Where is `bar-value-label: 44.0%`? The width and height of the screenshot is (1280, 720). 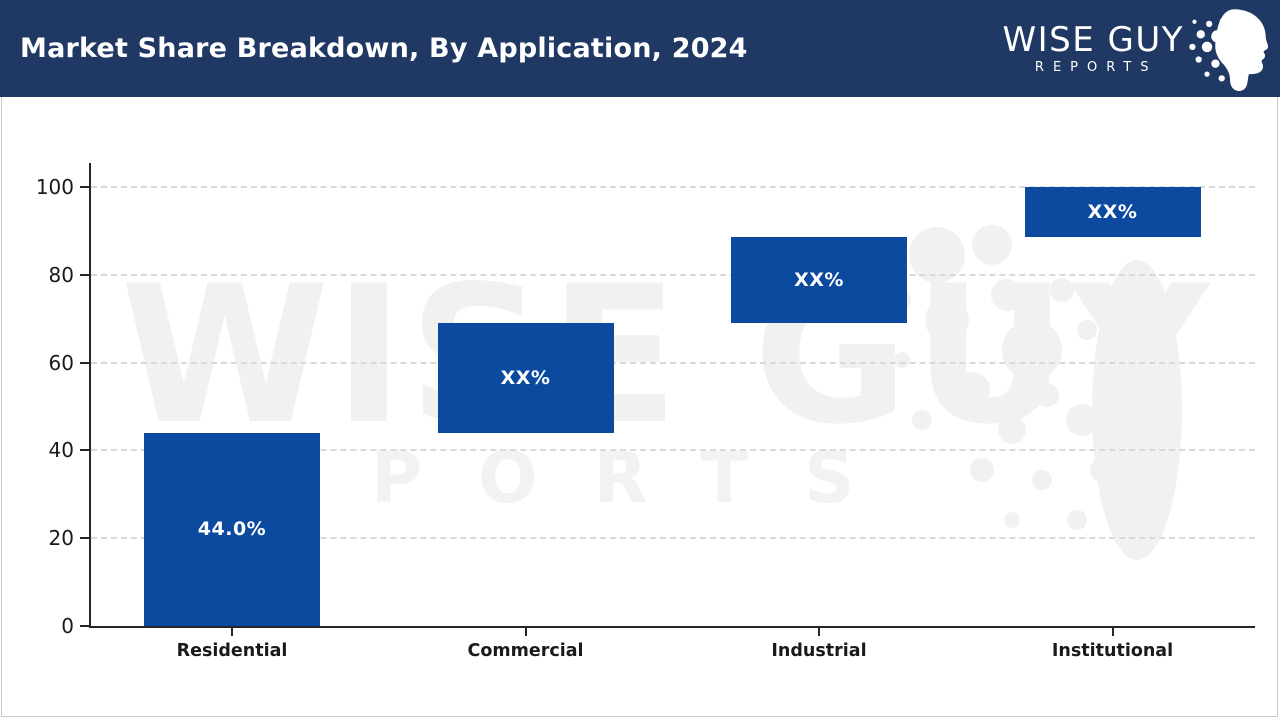
bar-value-label: 44.0% is located at coordinates (232, 529).